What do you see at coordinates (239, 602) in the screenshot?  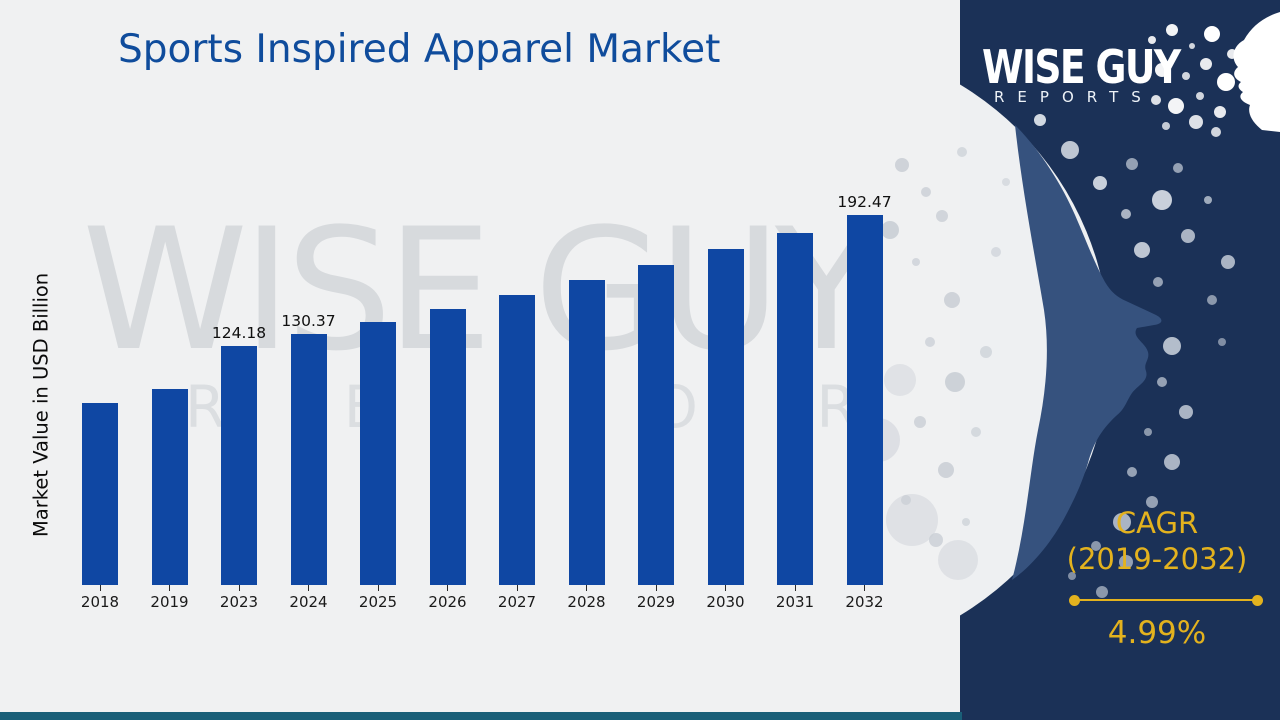 I see `x-tick-label: 2023` at bounding box center [239, 602].